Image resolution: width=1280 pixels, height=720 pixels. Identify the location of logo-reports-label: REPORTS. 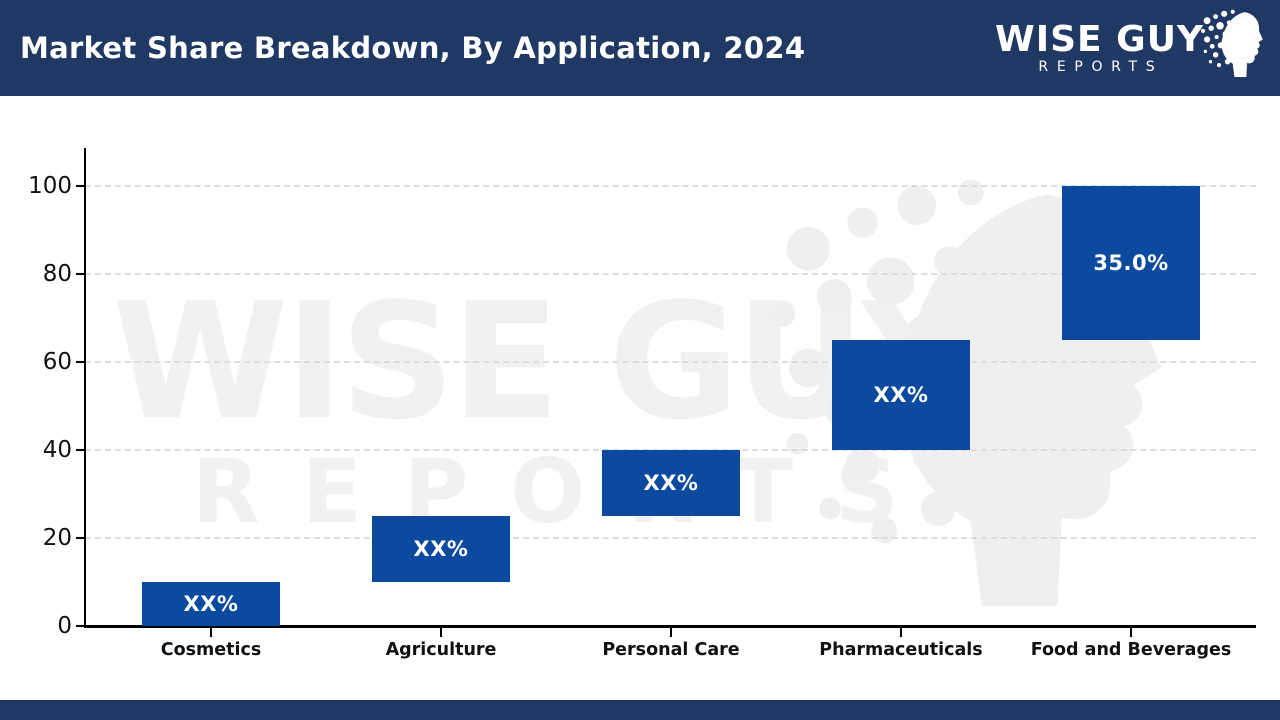
(1101, 66).